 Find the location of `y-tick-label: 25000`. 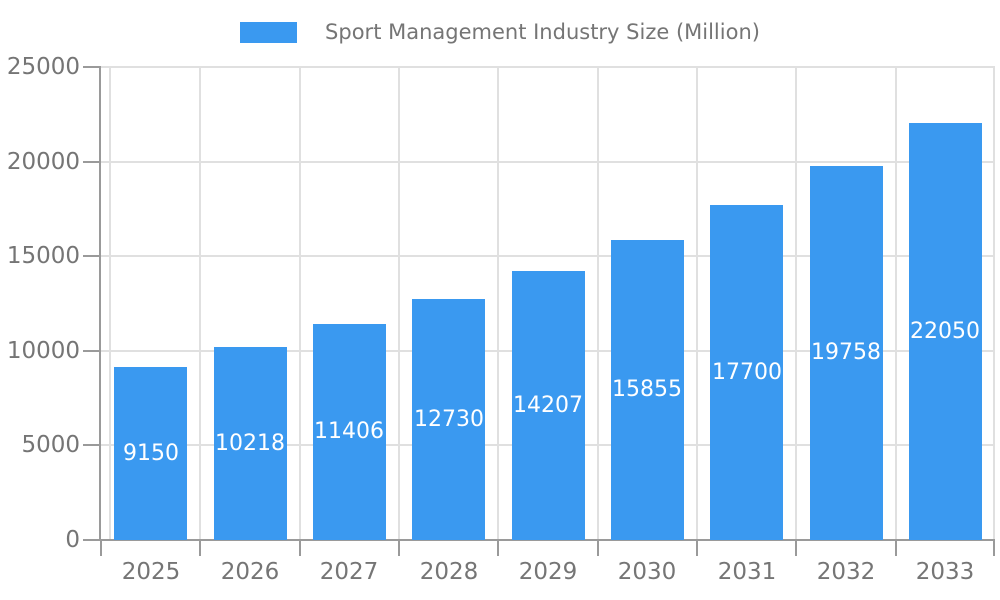

y-tick-label: 25000 is located at coordinates (43, 67).